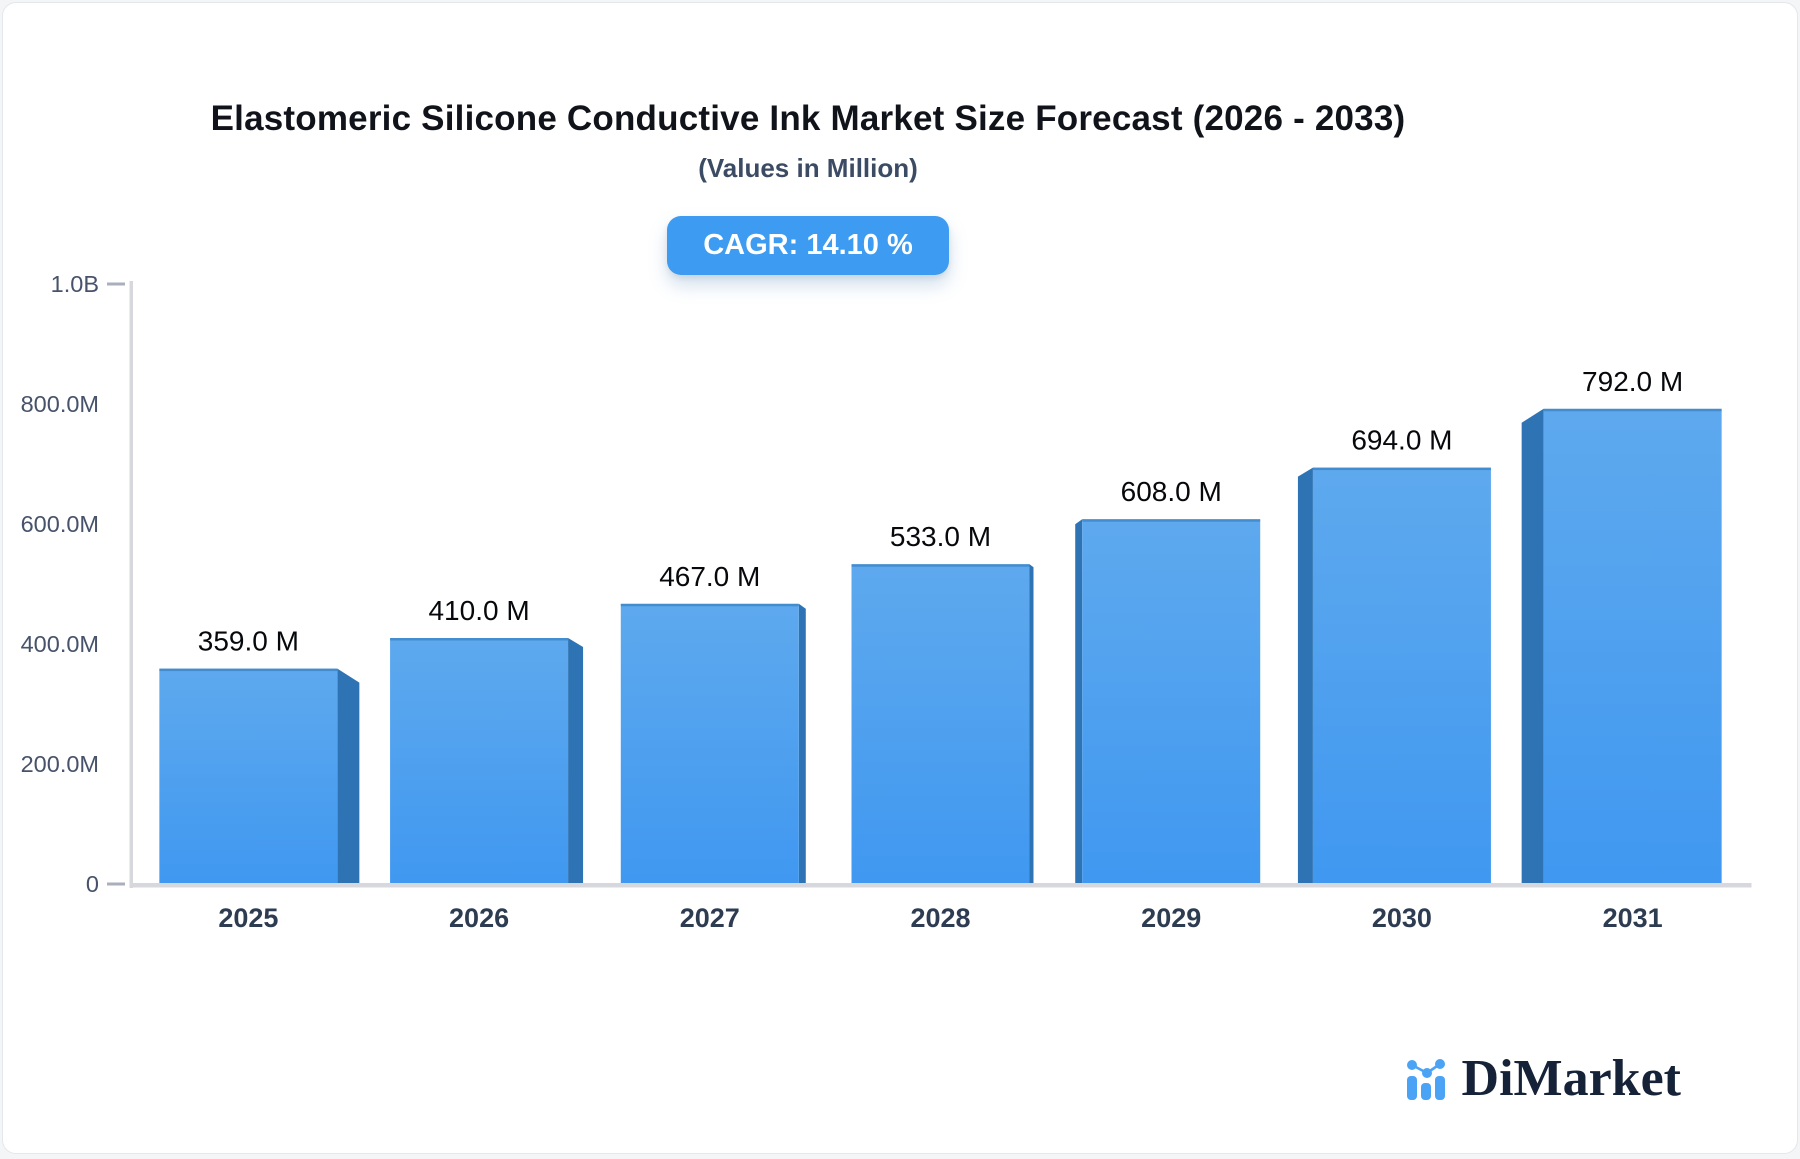  Describe the element at coordinates (808, 245) in the screenshot. I see `cagr-badge: CAGR: 14.10 %` at that location.